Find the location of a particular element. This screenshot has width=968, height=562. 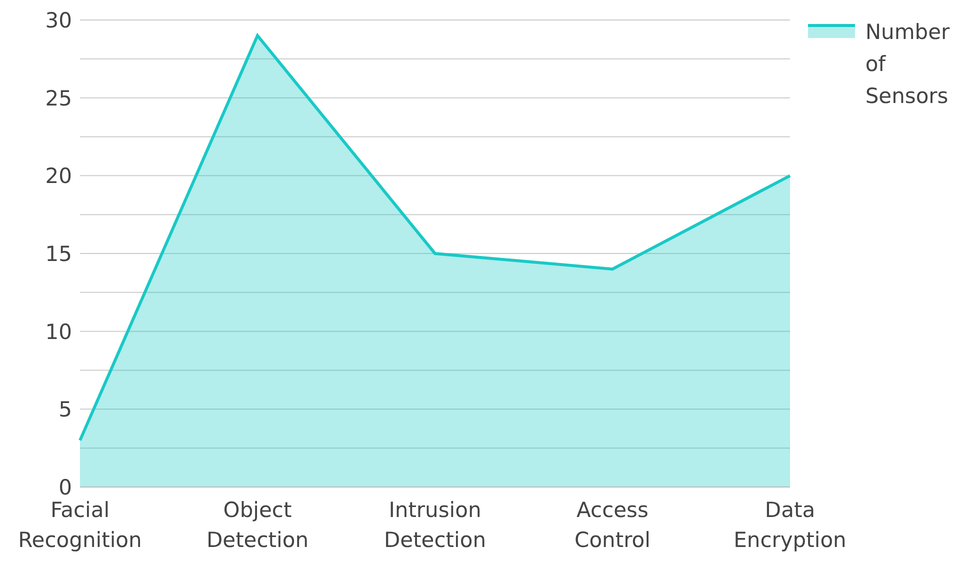

x-tick-label: Access Control is located at coordinates (612, 525).